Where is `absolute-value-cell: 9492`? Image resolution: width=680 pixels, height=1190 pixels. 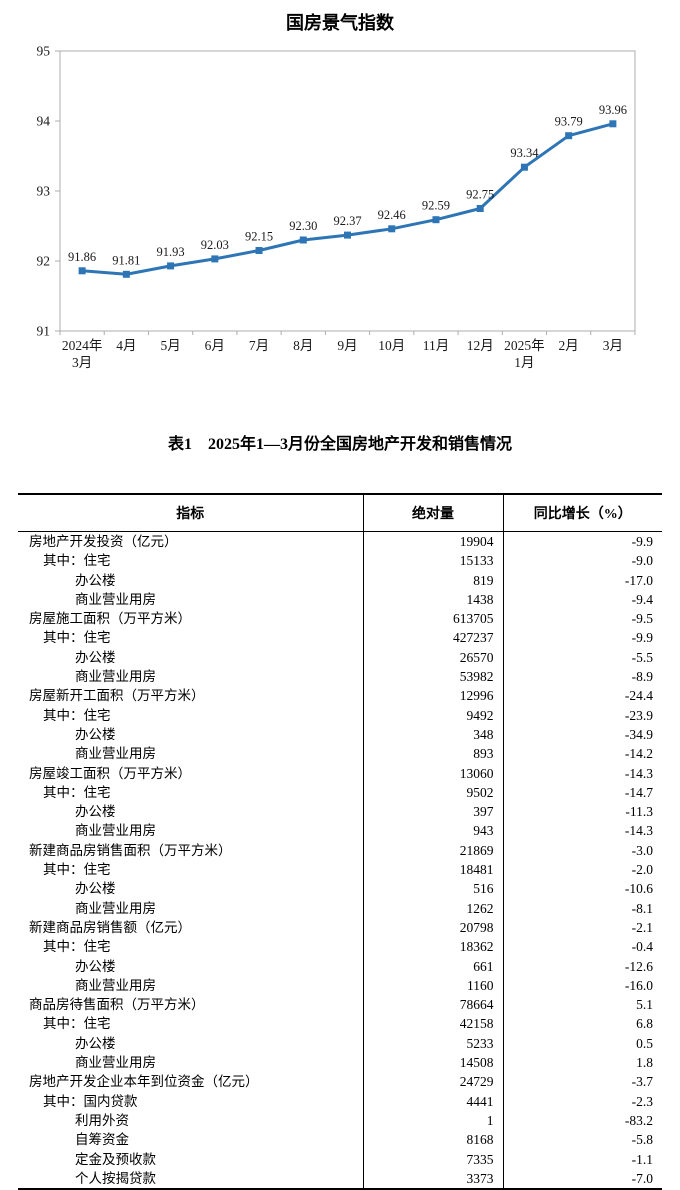
absolute-value-cell: 9492 is located at coordinates (432, 715).